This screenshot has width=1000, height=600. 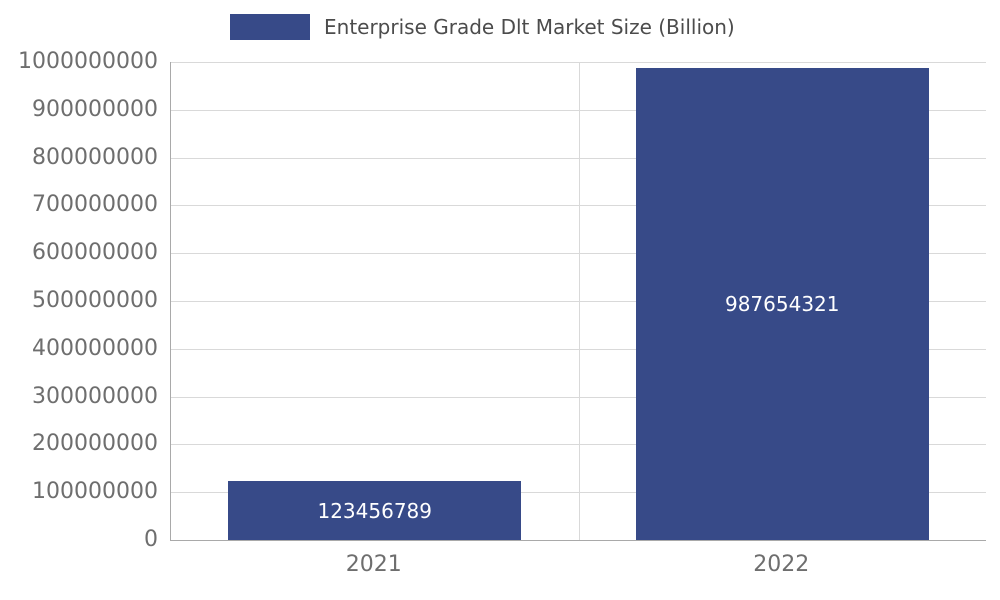 I want to click on y-tick-label: 800000000, so click(x=95, y=157).